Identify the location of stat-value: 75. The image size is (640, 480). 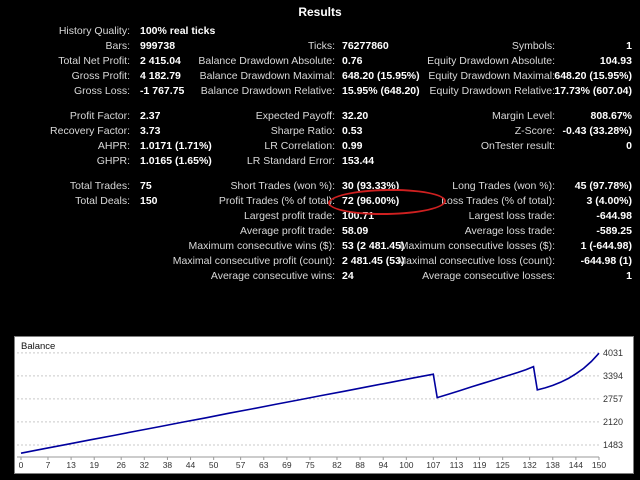
(146, 186).